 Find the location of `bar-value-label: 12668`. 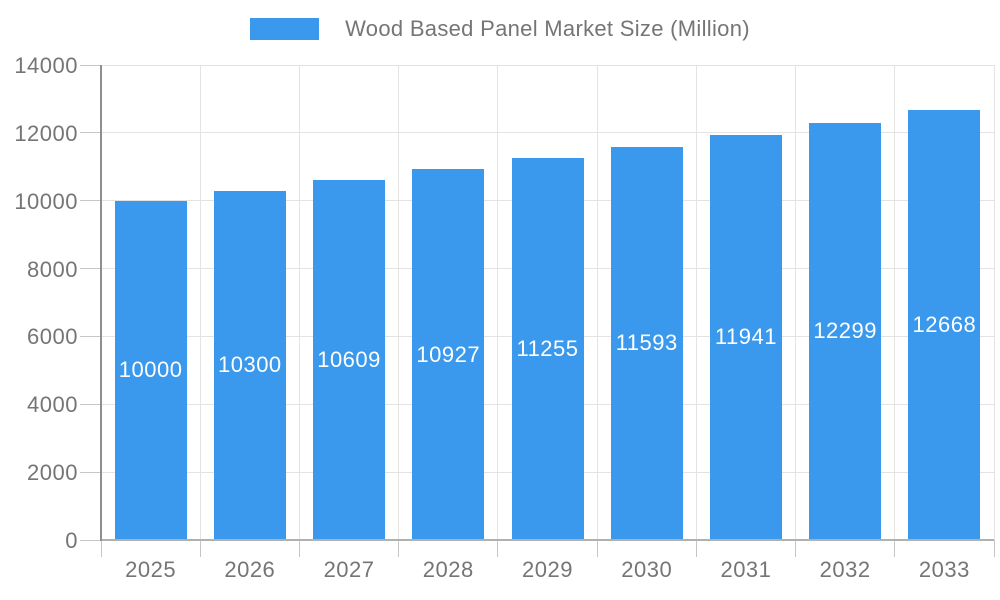

bar-value-label: 12668 is located at coordinates (944, 325).